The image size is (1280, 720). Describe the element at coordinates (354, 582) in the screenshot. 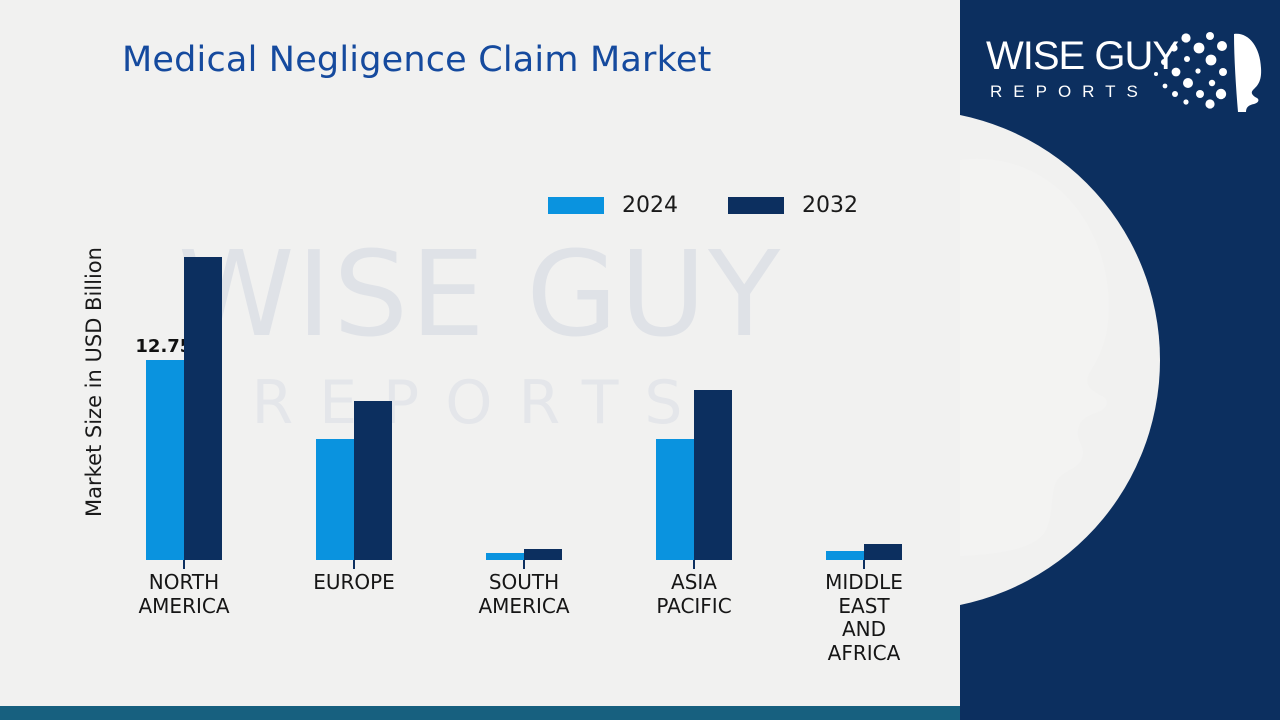

I see `x-axis-category-label: EUROPE` at that location.